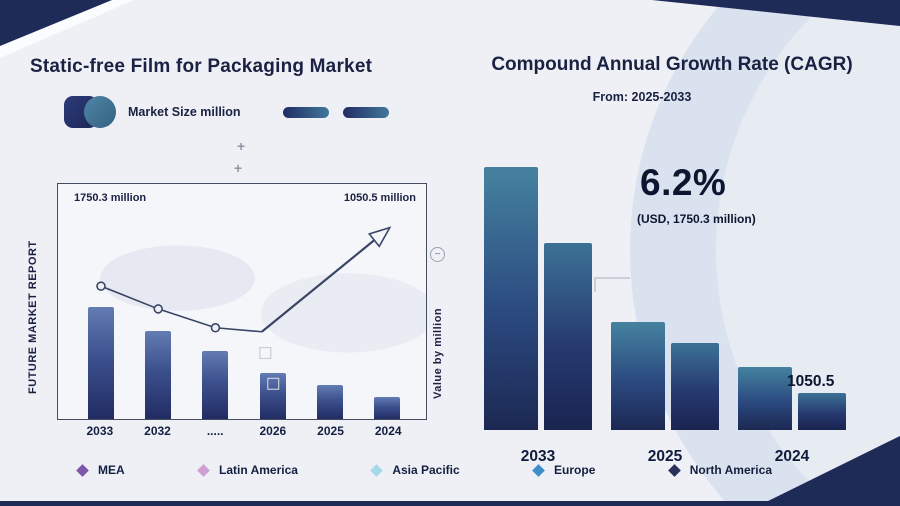  What do you see at coordinates (258, 470) in the screenshot?
I see `legend-label: Latin America` at bounding box center [258, 470].